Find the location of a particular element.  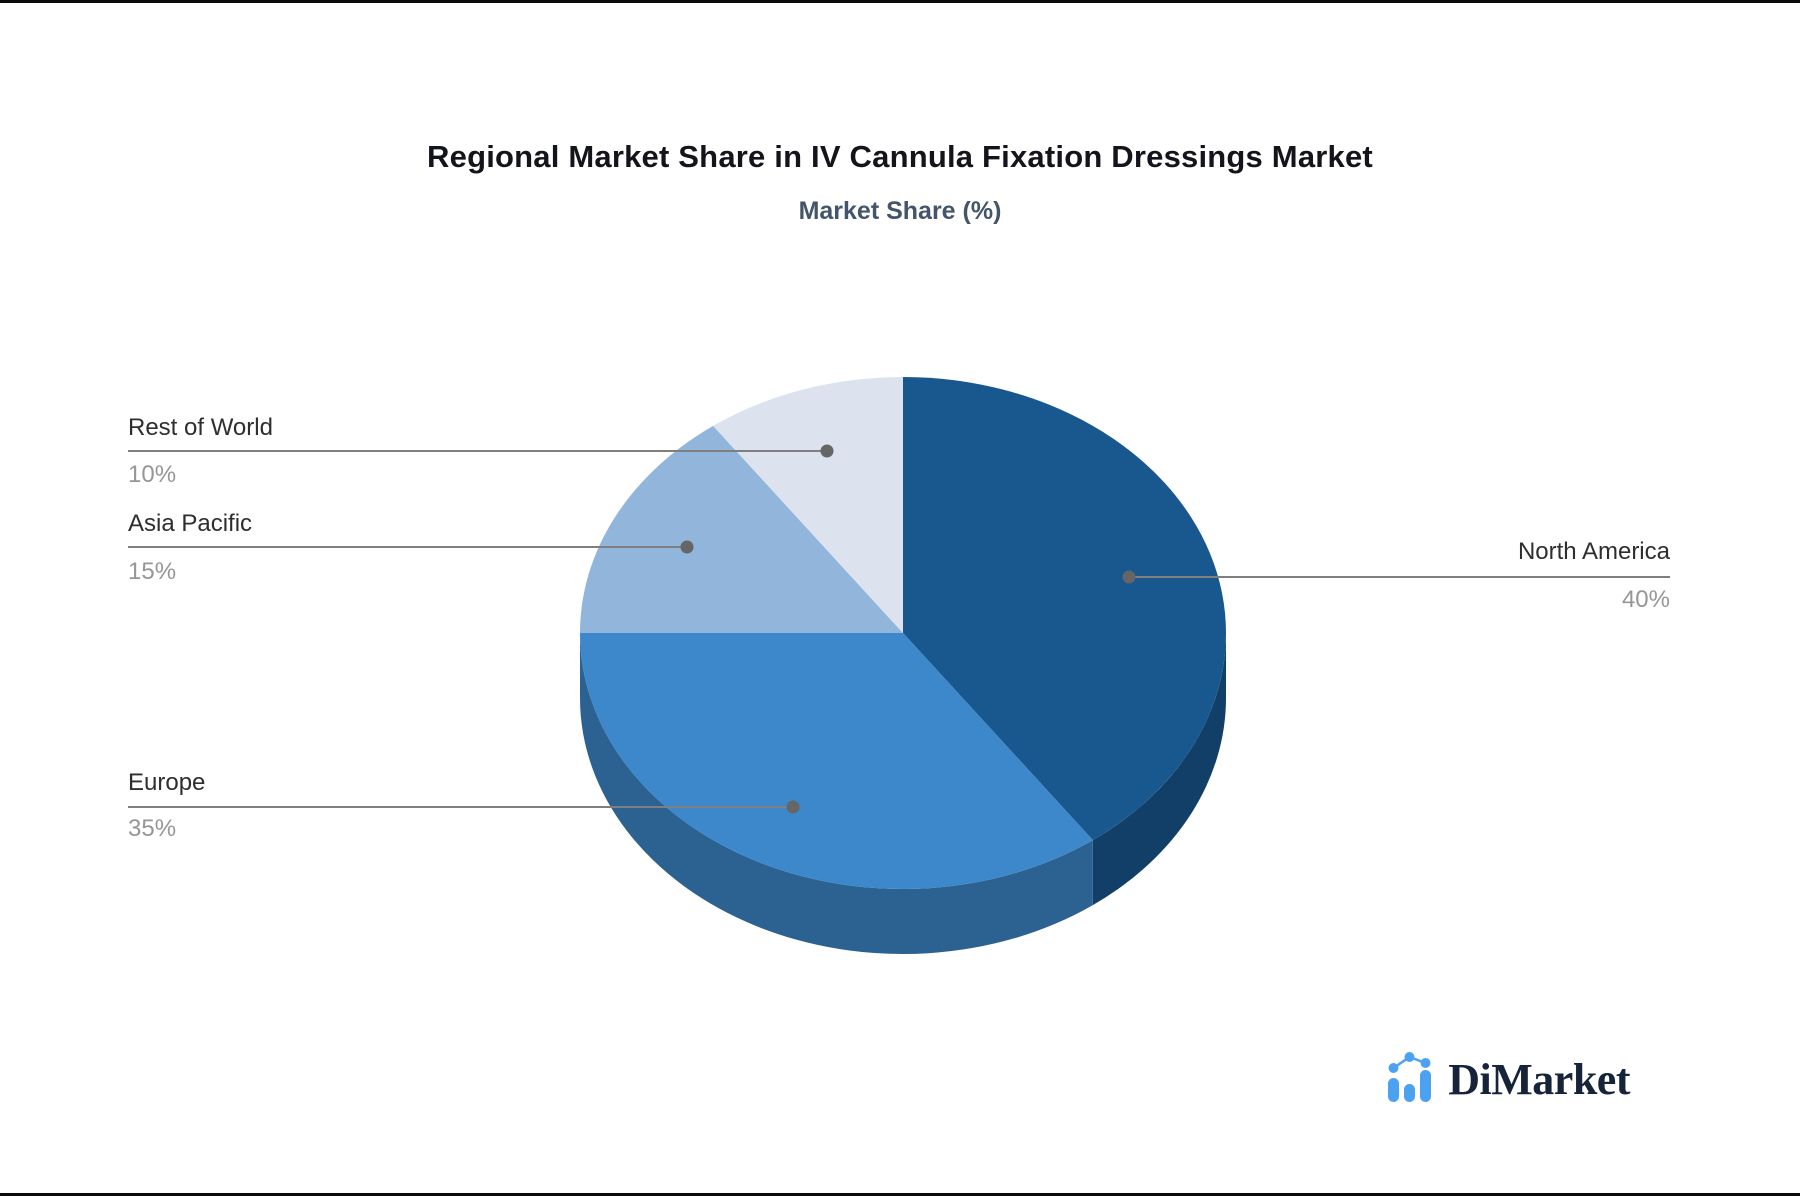

slice-value-europe: 35% is located at coordinates (152, 828).